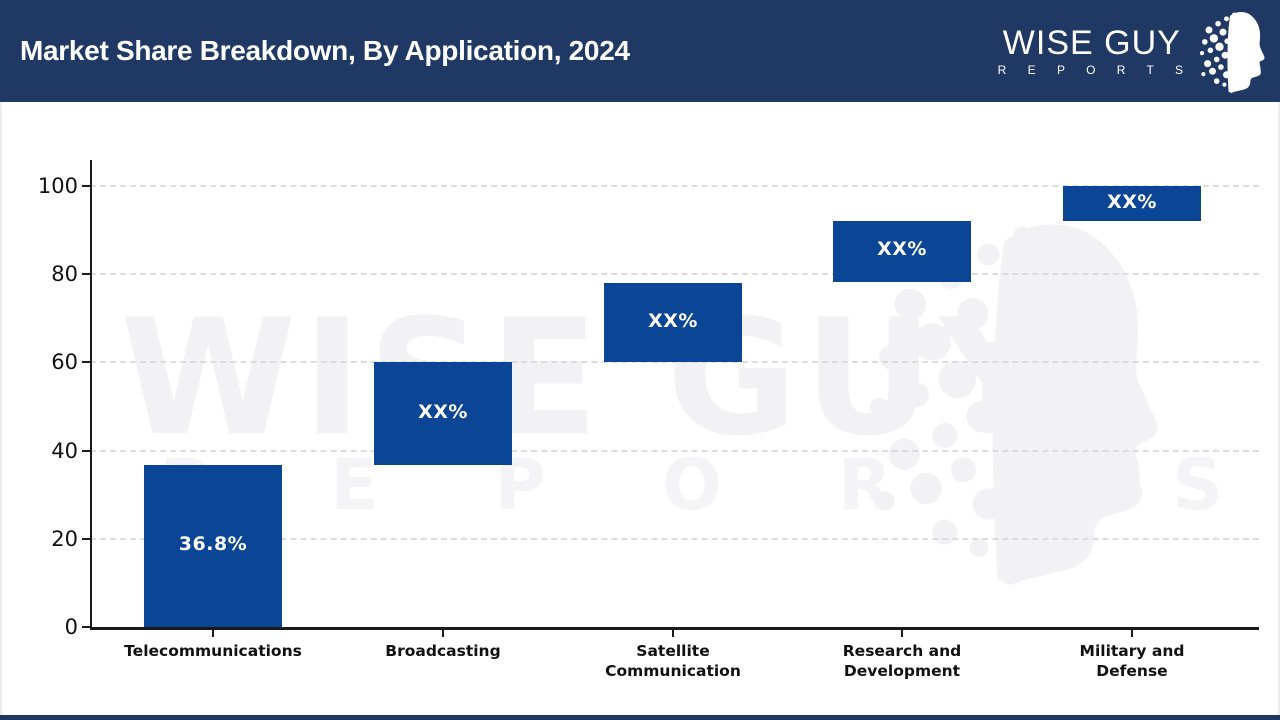 This screenshot has width=1280, height=720. I want to click on x-tick-mark-research-and-development, so click(902, 633).